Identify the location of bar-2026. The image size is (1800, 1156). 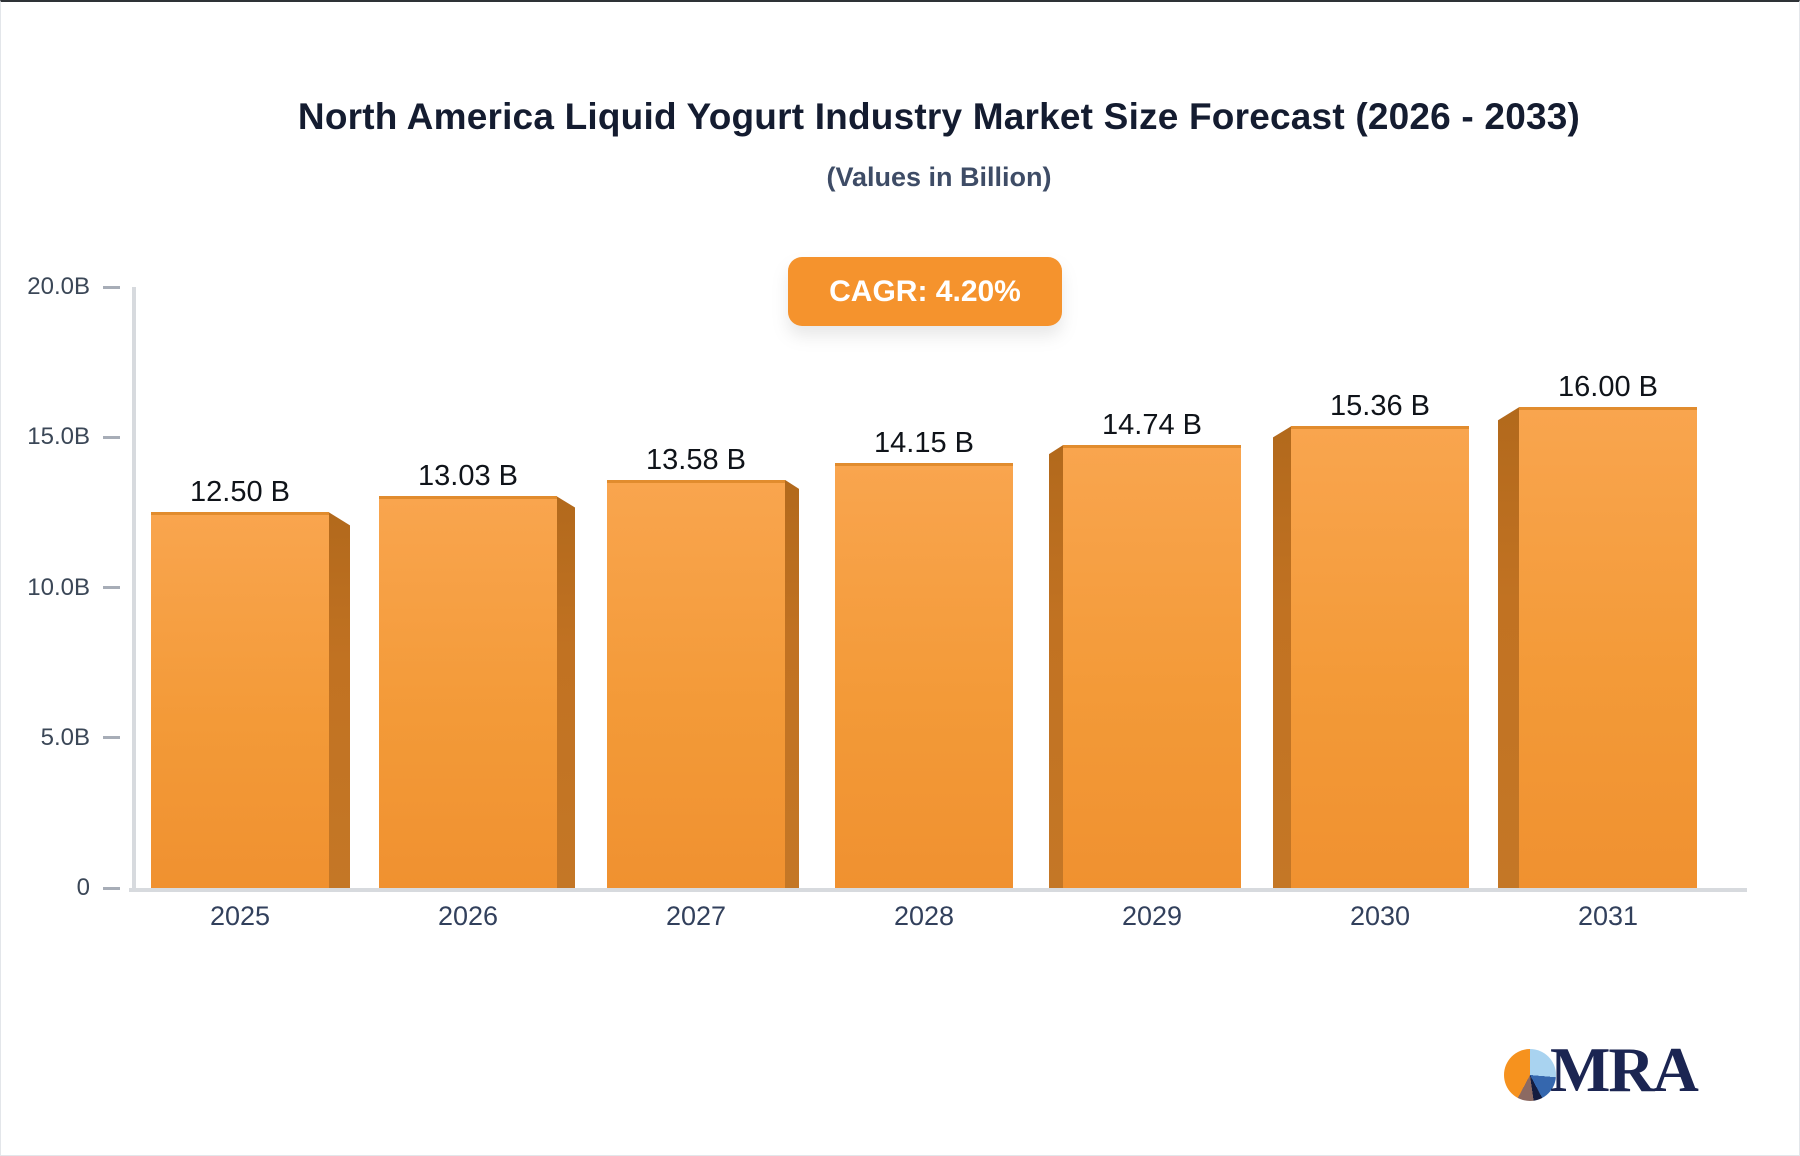
(477, 692).